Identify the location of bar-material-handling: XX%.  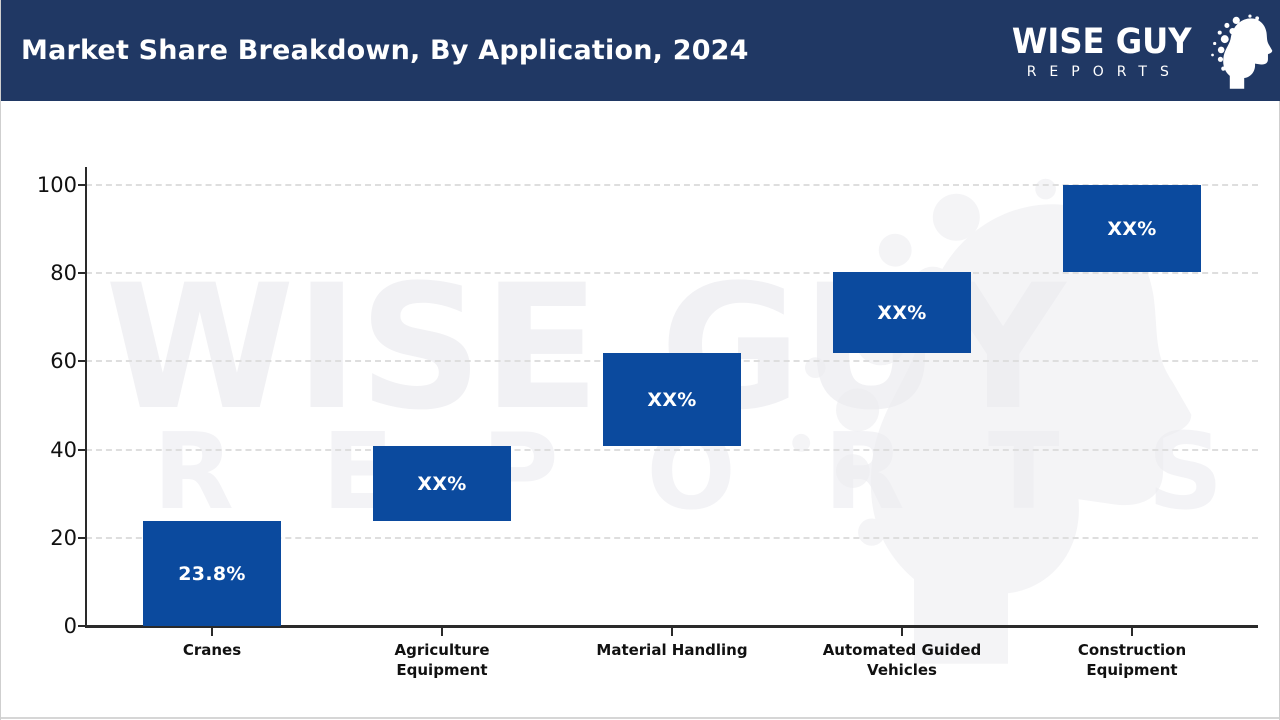
(672, 400).